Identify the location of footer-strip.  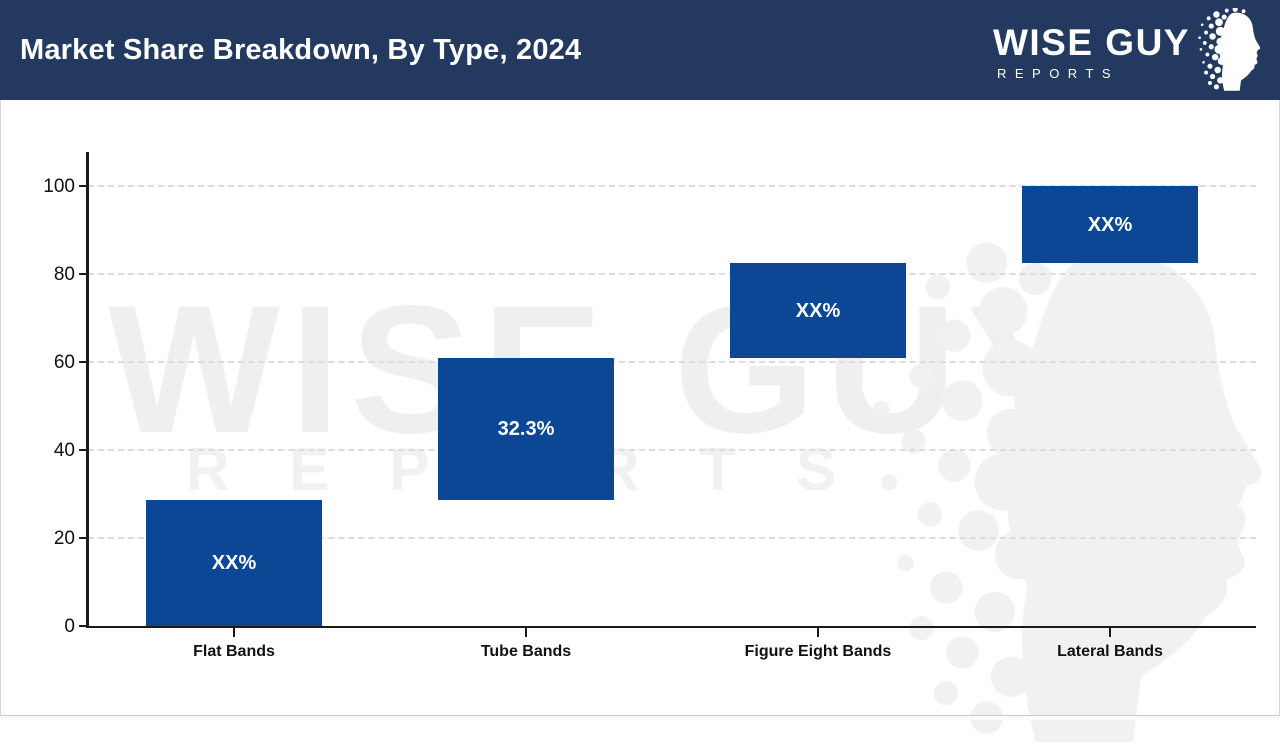
(640, 718).